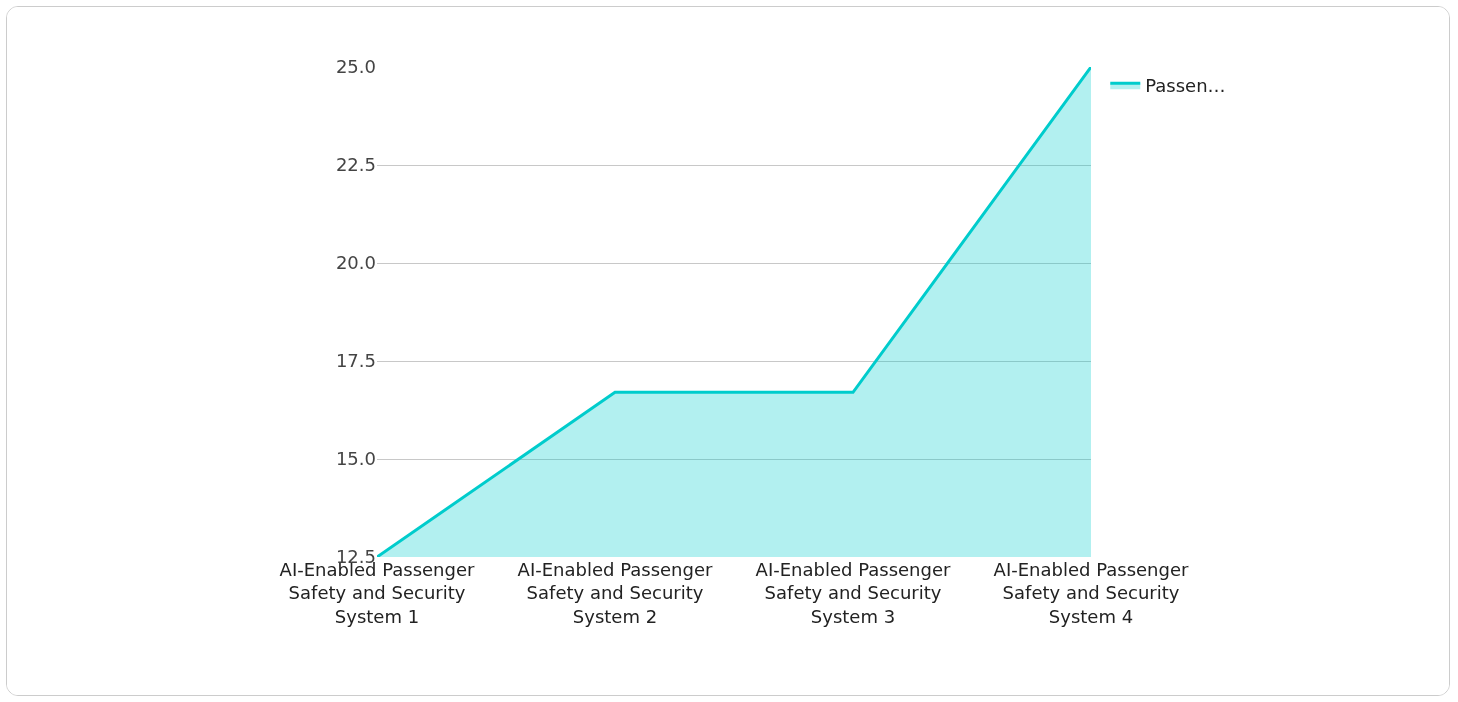  I want to click on y-tick-label: 17.5, so click(355, 361).